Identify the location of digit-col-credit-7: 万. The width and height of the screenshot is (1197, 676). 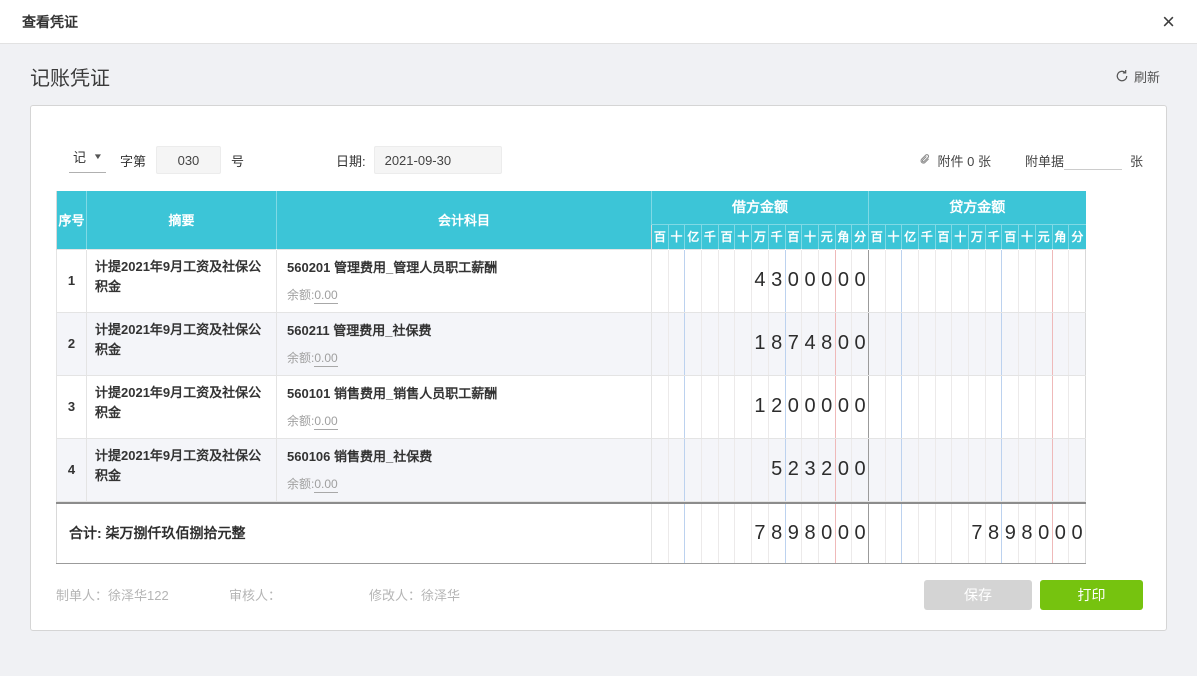
(977, 236).